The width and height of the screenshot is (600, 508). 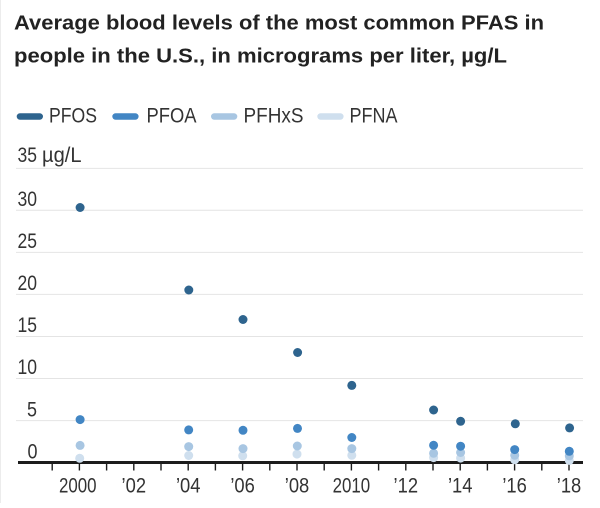 What do you see at coordinates (274, 116) in the screenshot?
I see `svg-text: PFHxS` at bounding box center [274, 116].